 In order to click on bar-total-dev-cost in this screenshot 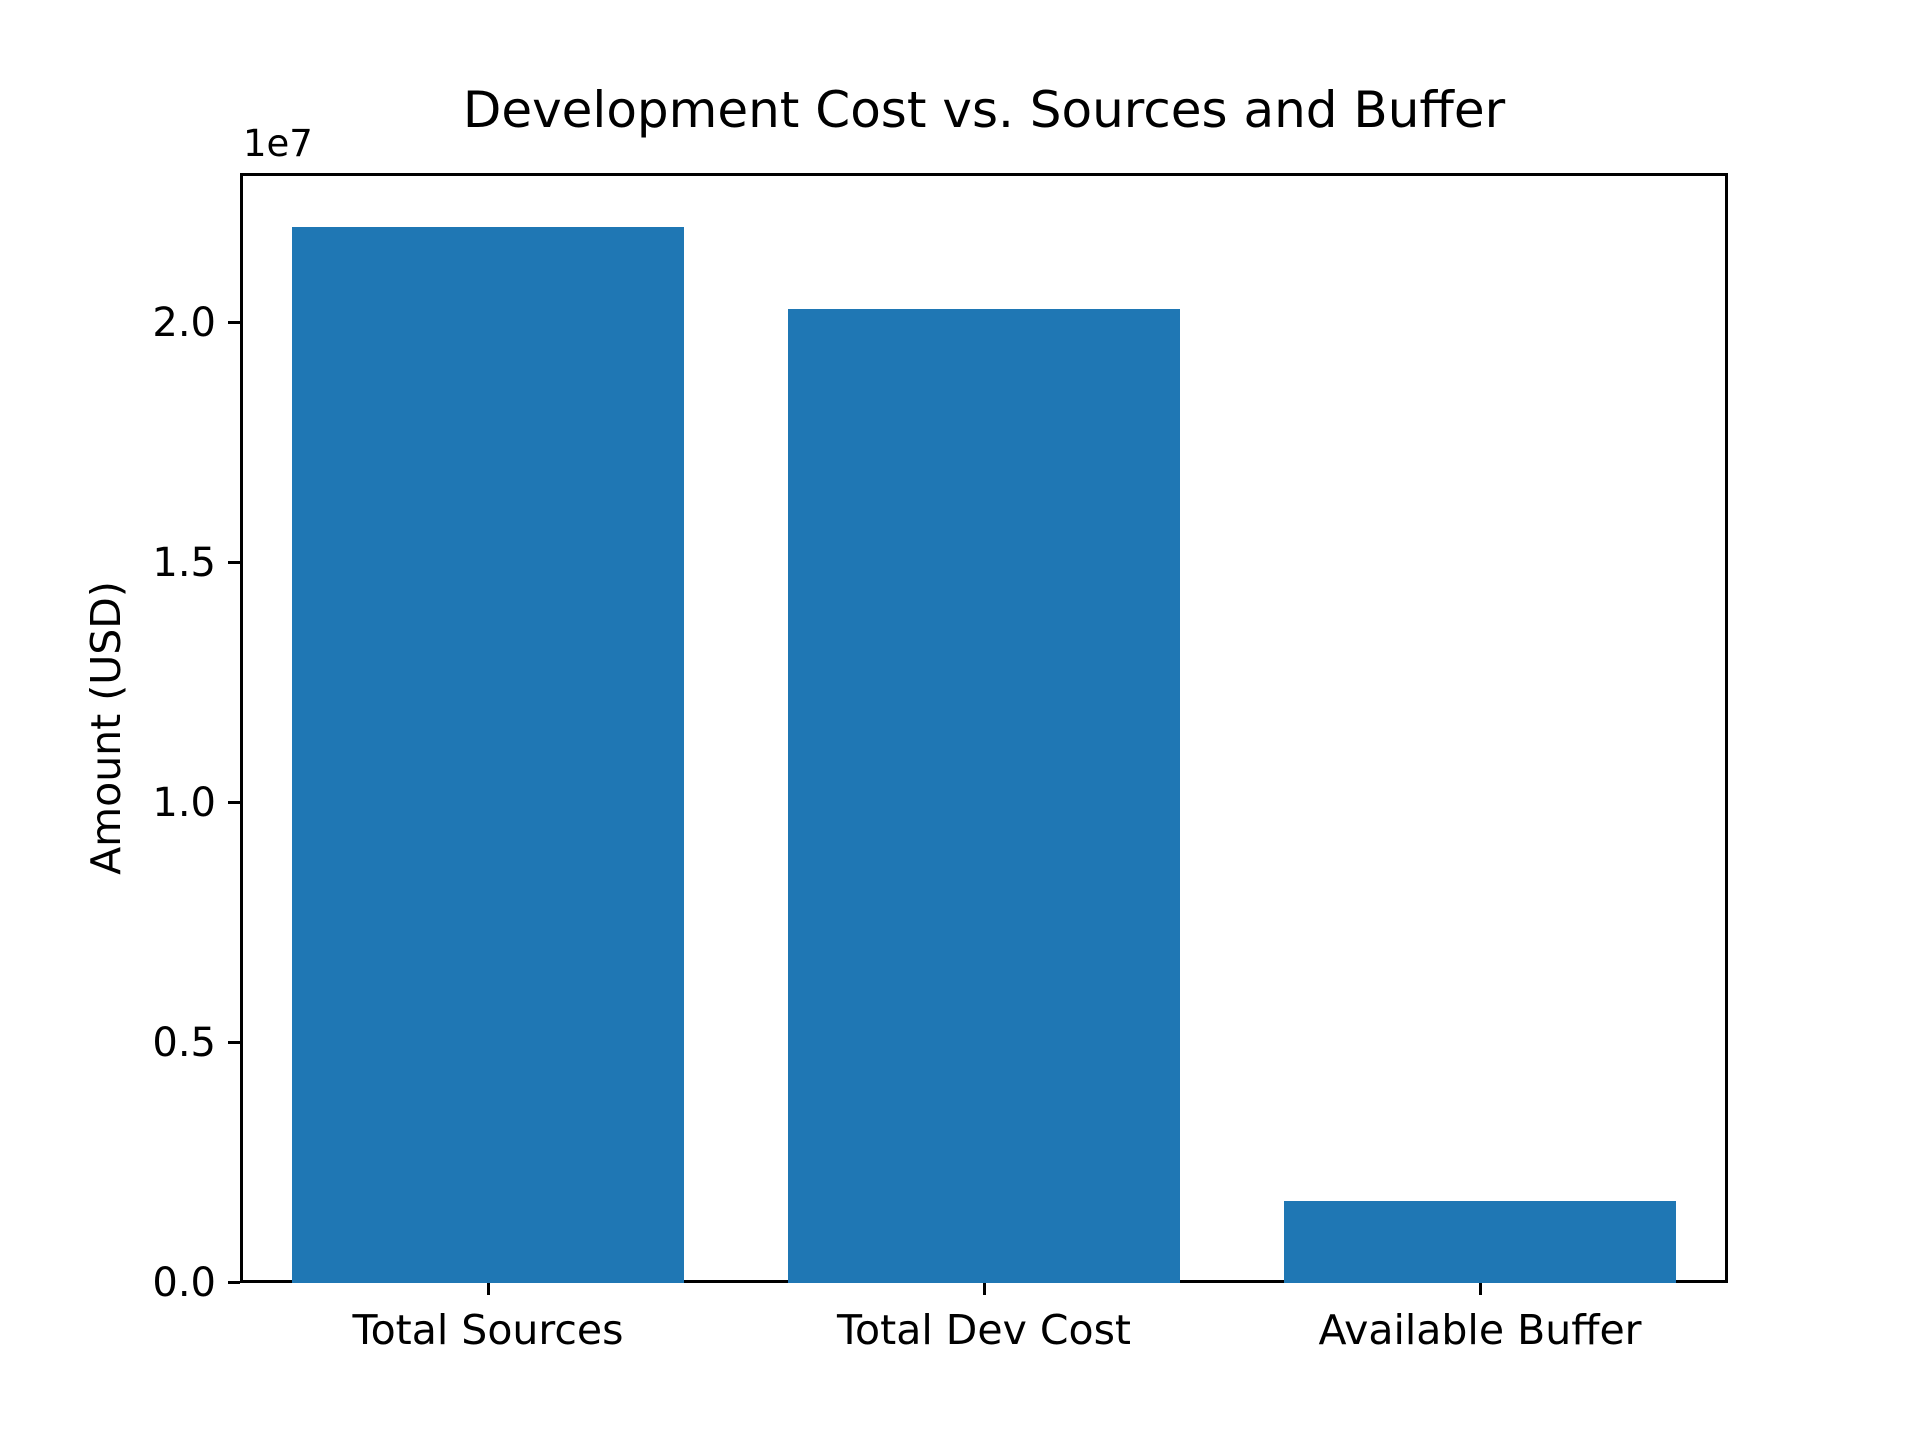, I will do `click(984, 796)`.